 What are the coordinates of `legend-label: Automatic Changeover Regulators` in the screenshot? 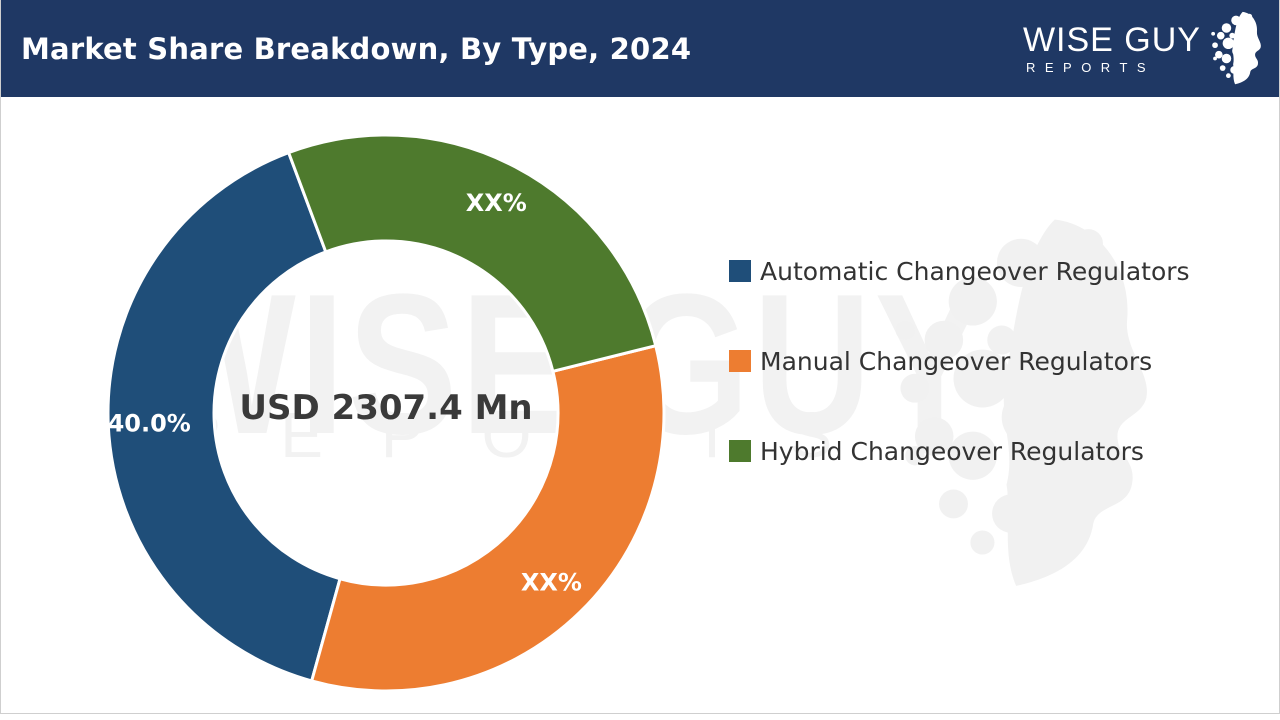 It's located at (975, 271).